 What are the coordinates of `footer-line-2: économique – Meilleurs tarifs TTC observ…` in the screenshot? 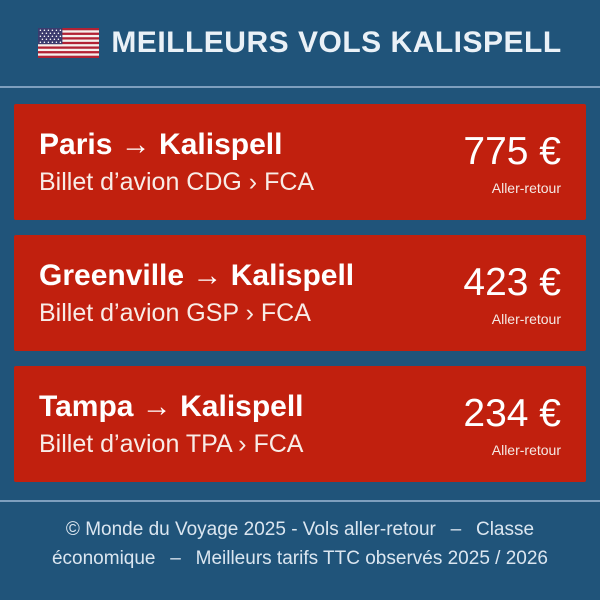 It's located at (299, 558).